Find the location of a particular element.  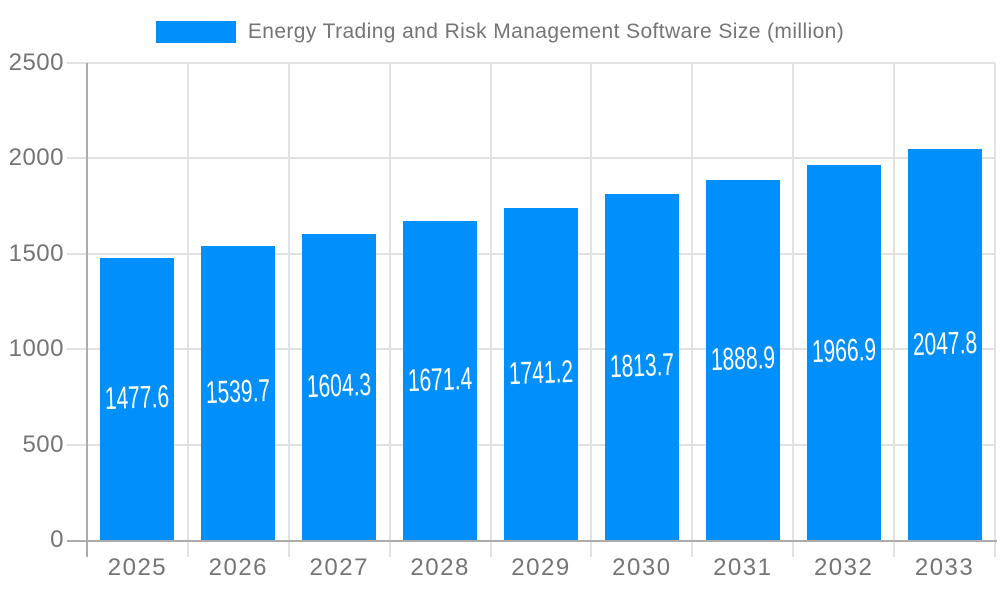

x-axis-label: 2025 is located at coordinates (137, 567).